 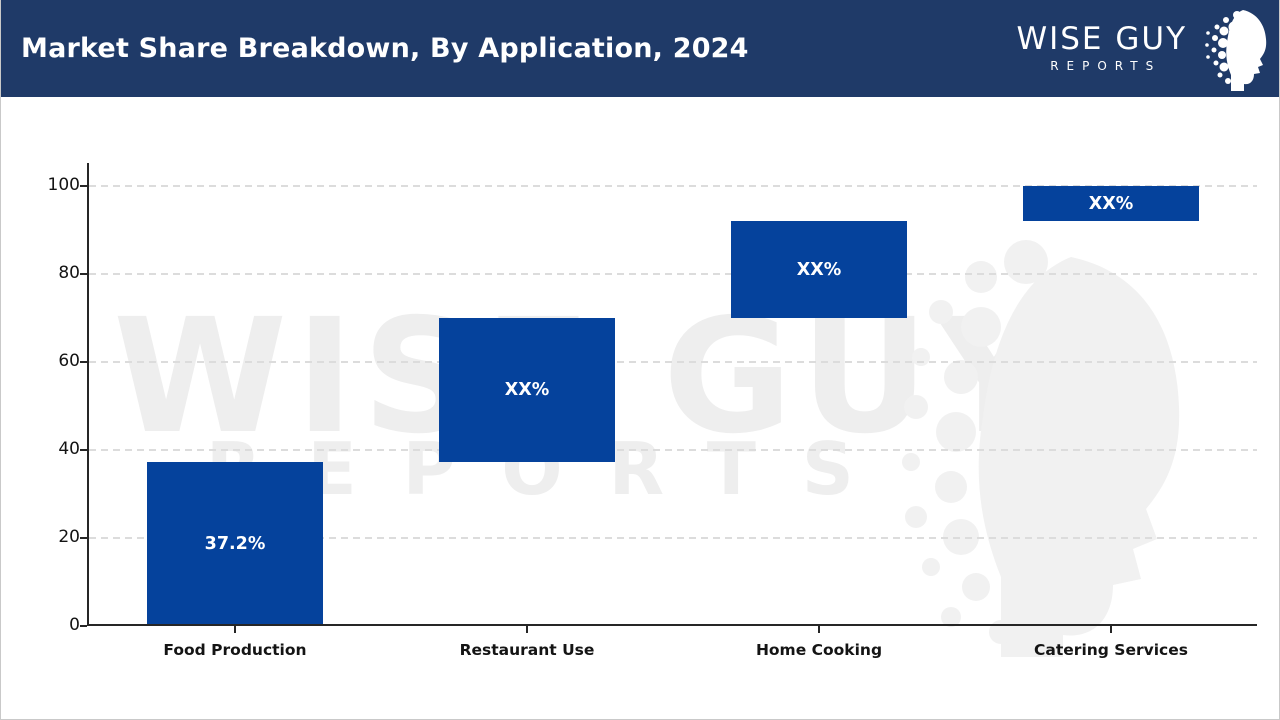 What do you see at coordinates (1111, 650) in the screenshot?
I see `x-category-label: Catering Services` at bounding box center [1111, 650].